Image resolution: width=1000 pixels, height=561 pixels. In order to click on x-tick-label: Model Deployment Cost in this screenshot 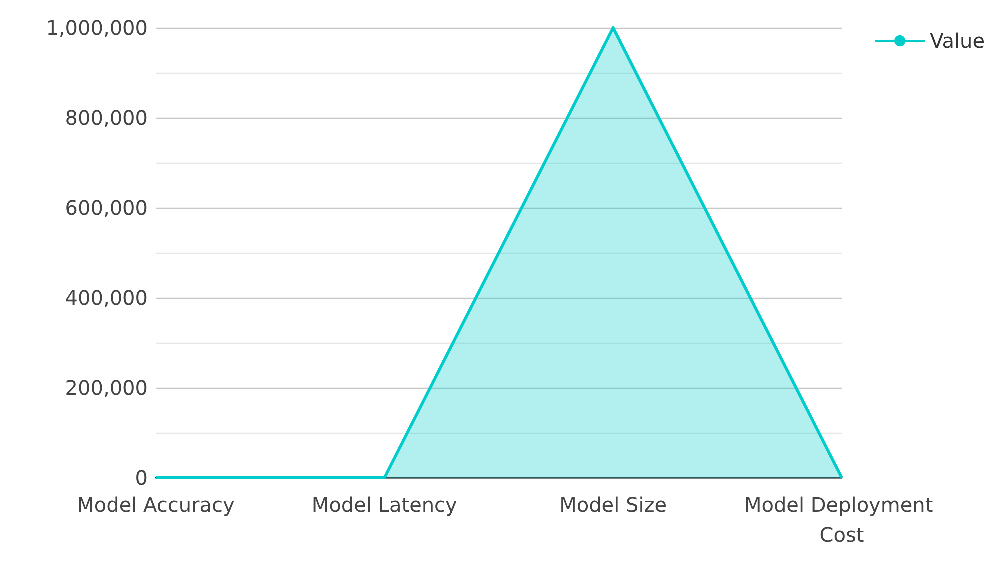, I will do `click(842, 520)`.